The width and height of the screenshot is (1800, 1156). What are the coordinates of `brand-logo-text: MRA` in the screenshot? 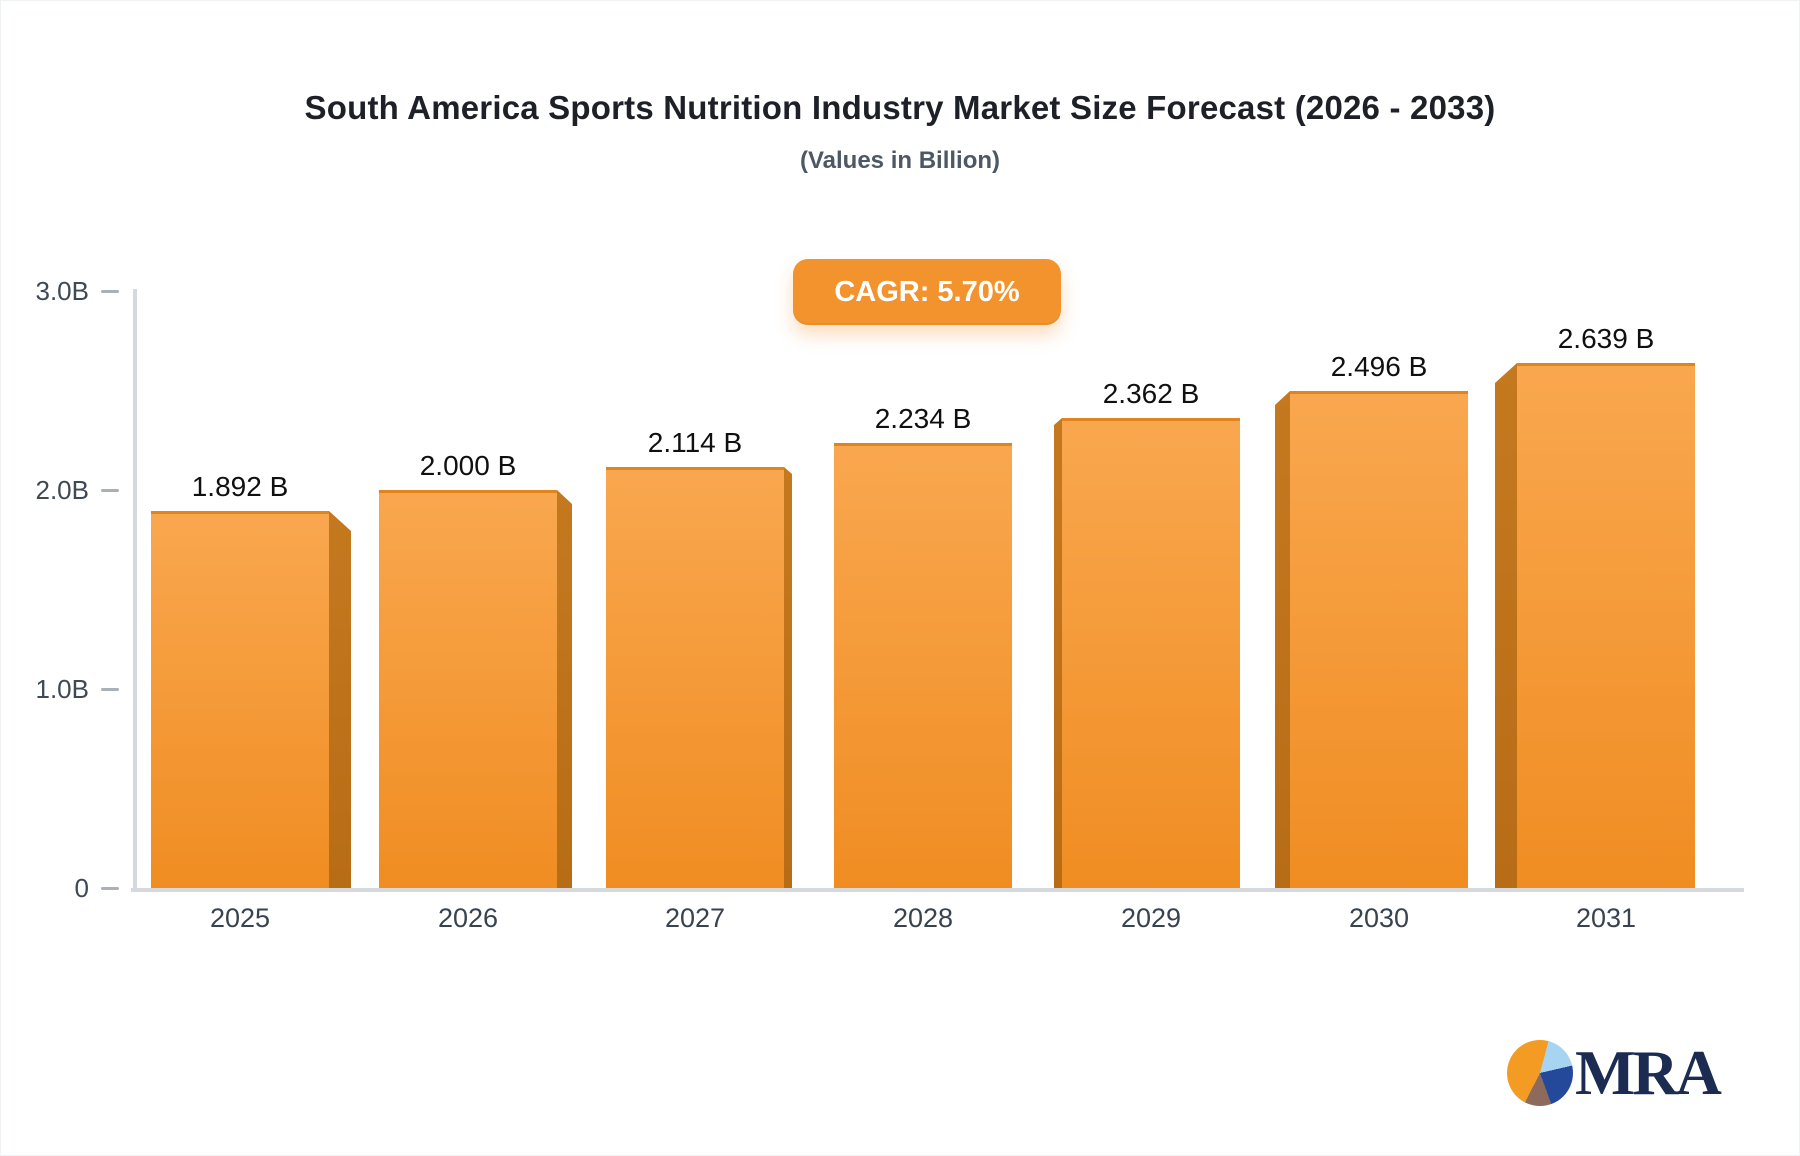 It's located at (1648, 1072).